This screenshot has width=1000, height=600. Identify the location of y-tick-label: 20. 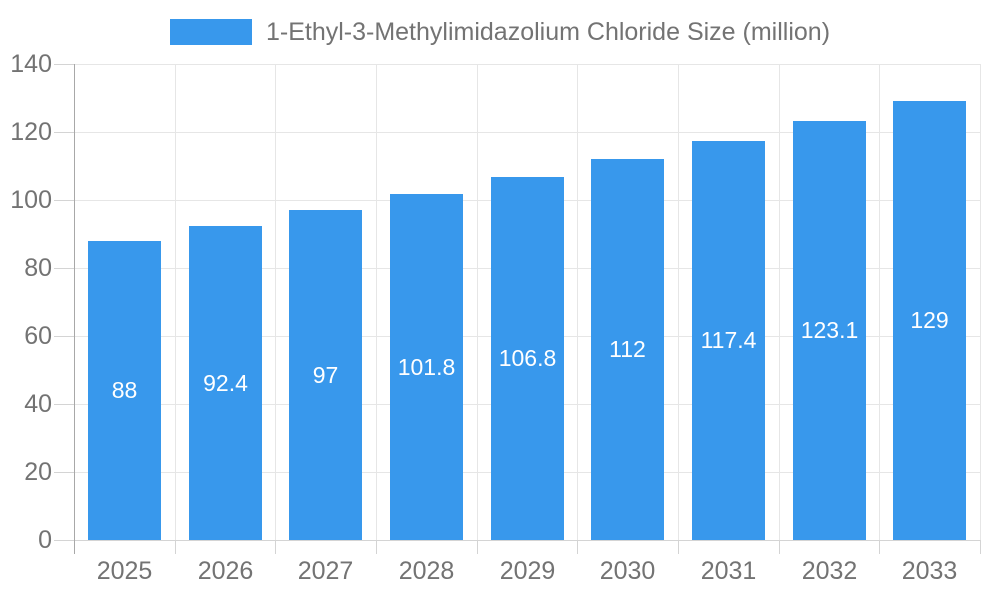
(38, 472).